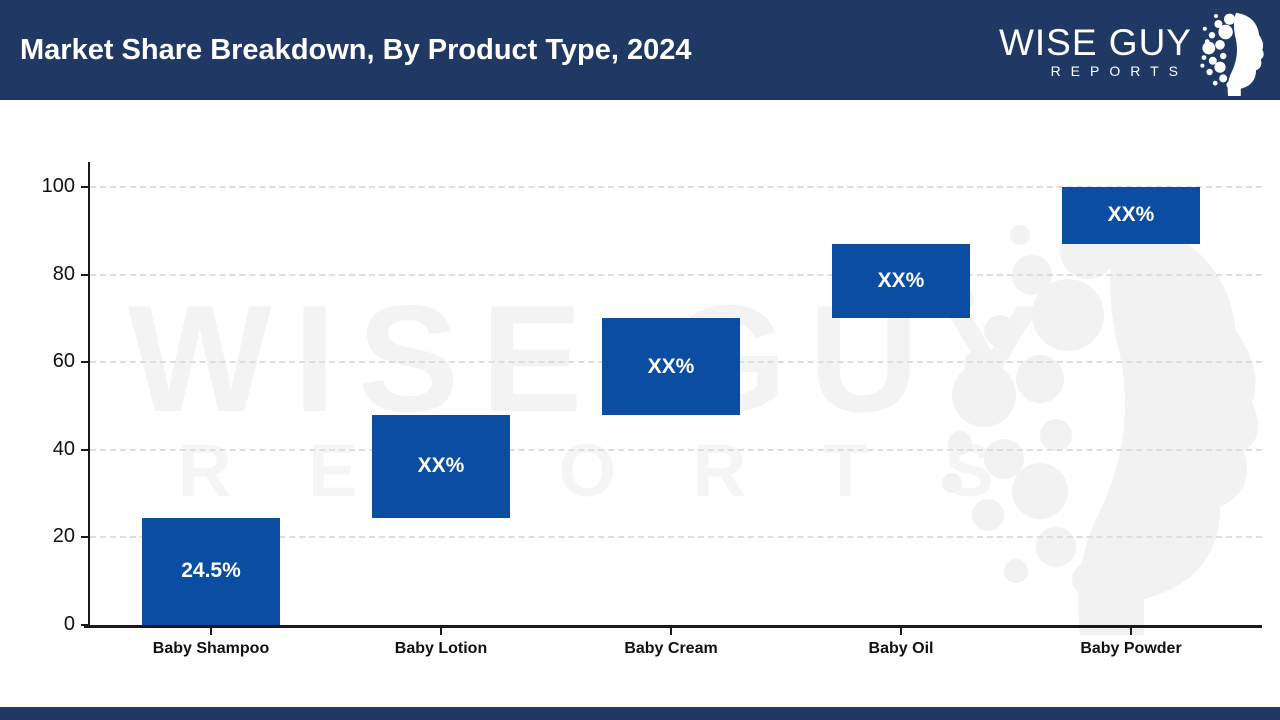 The image size is (1280, 720). I want to click on y-axis-tick-label: 100, so click(58, 186).